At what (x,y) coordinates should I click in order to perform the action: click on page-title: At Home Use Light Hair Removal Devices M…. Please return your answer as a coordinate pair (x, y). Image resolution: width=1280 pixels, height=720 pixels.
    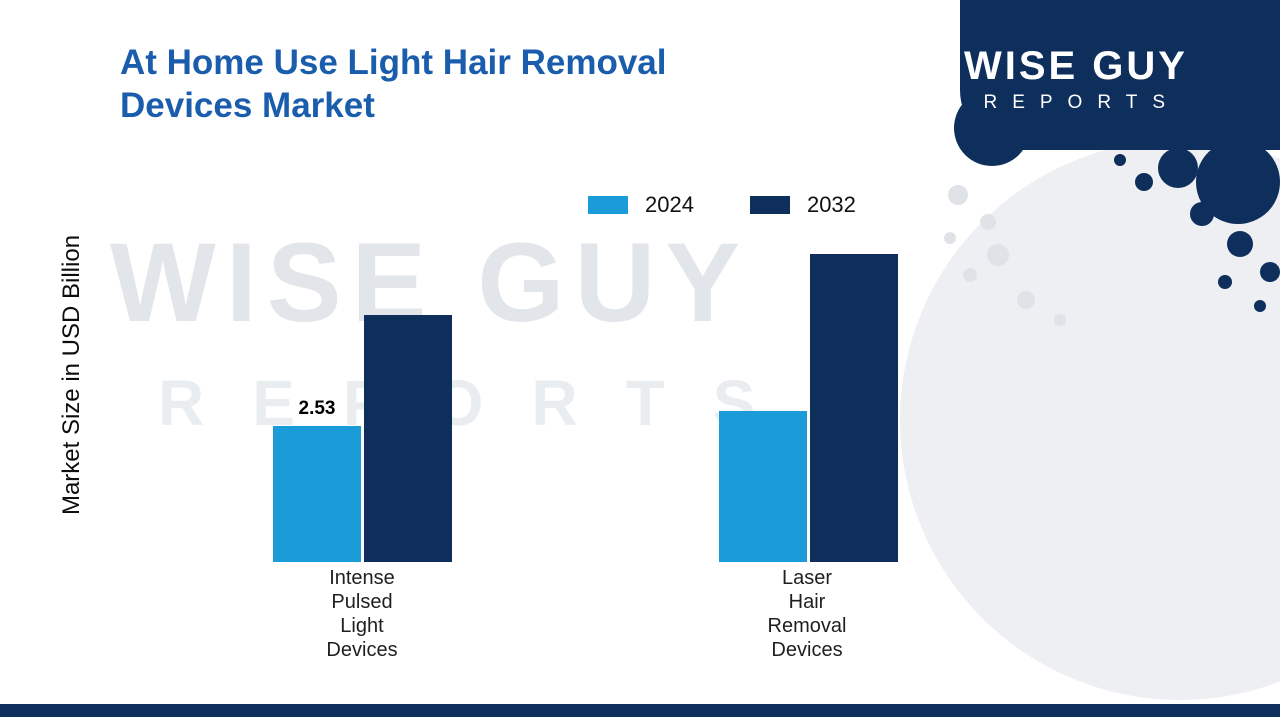
    Looking at the image, I should click on (393, 84).